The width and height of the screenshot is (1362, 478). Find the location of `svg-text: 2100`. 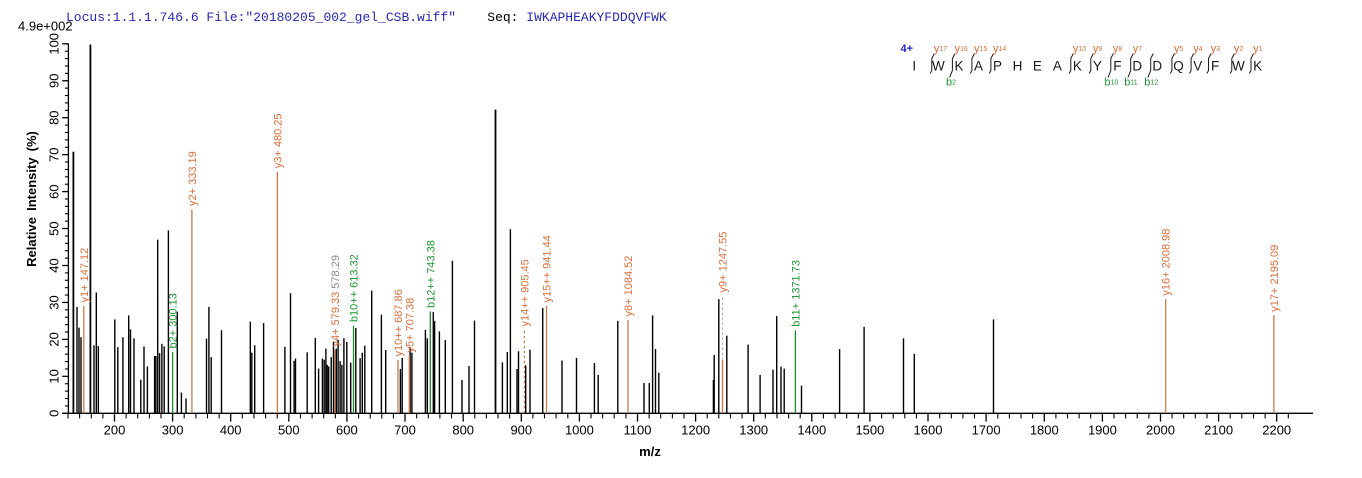

svg-text: 2100 is located at coordinates (1218, 430).